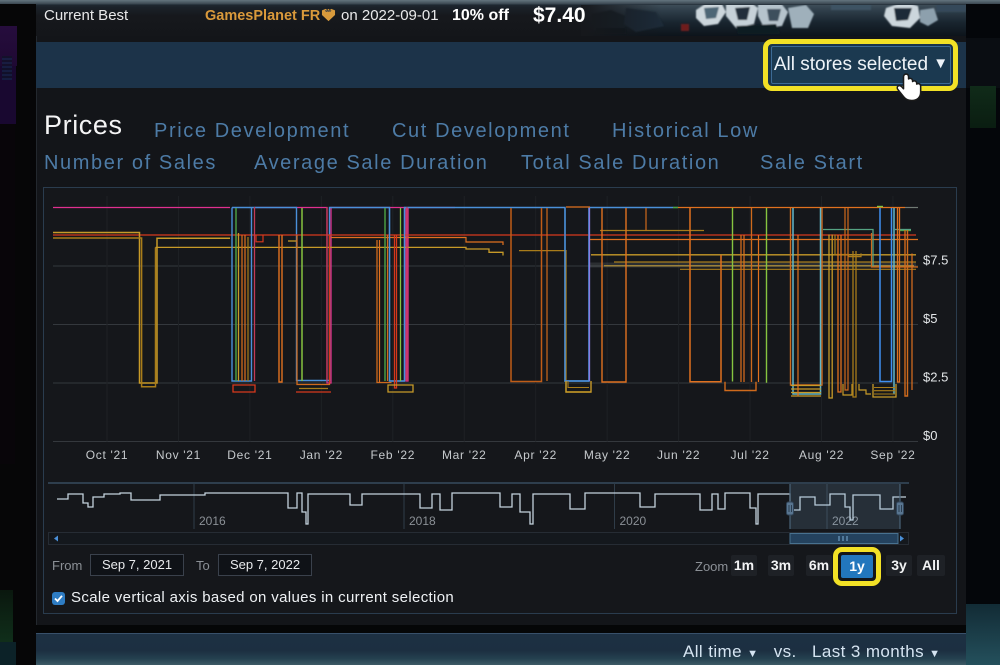 The height and width of the screenshot is (665, 1000). Describe the element at coordinates (249, 455) in the screenshot. I see `svg-text: Dec '21` at that location.